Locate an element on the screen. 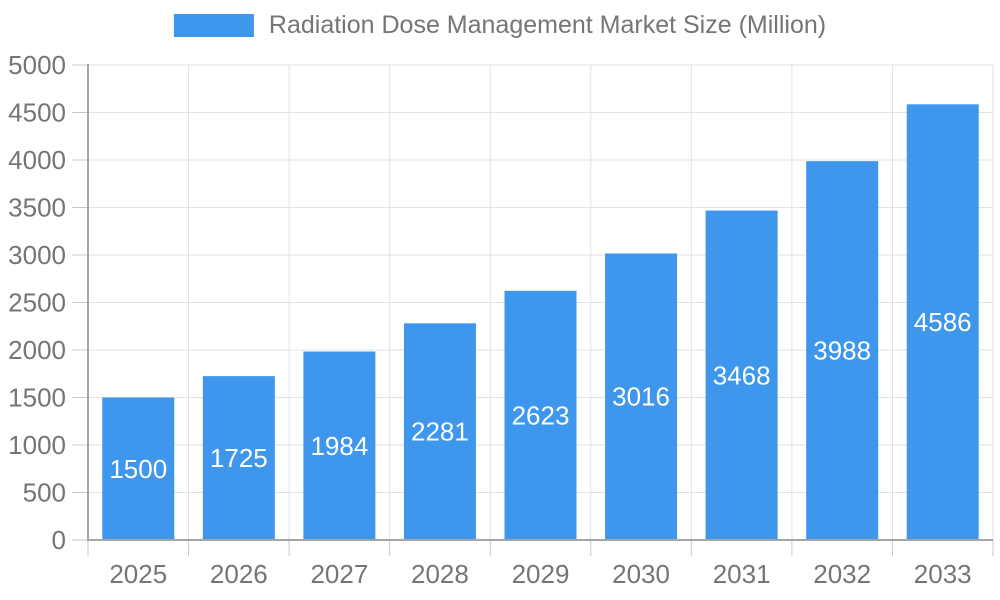  y-axis-tick-label: 5000 is located at coordinates (37, 65).